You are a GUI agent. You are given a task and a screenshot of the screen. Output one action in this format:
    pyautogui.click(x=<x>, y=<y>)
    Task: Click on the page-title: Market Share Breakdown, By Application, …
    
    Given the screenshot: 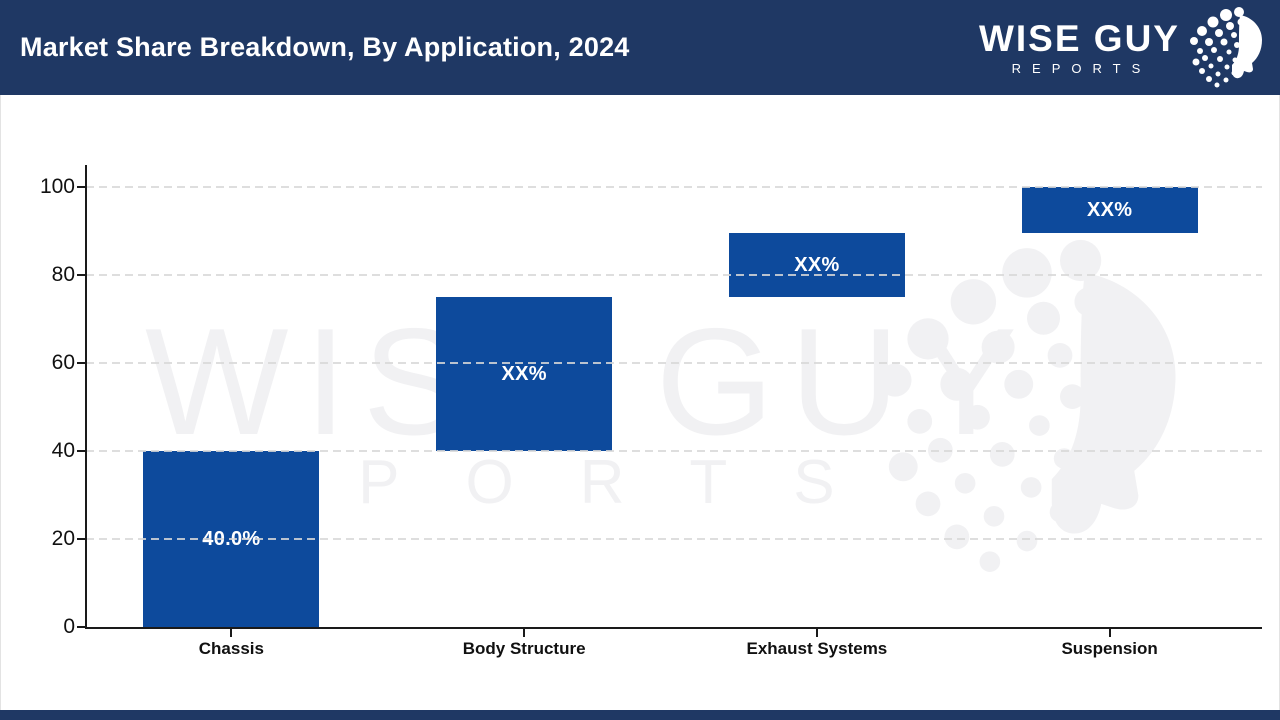 What is the action you would take?
    pyautogui.click(x=325, y=47)
    